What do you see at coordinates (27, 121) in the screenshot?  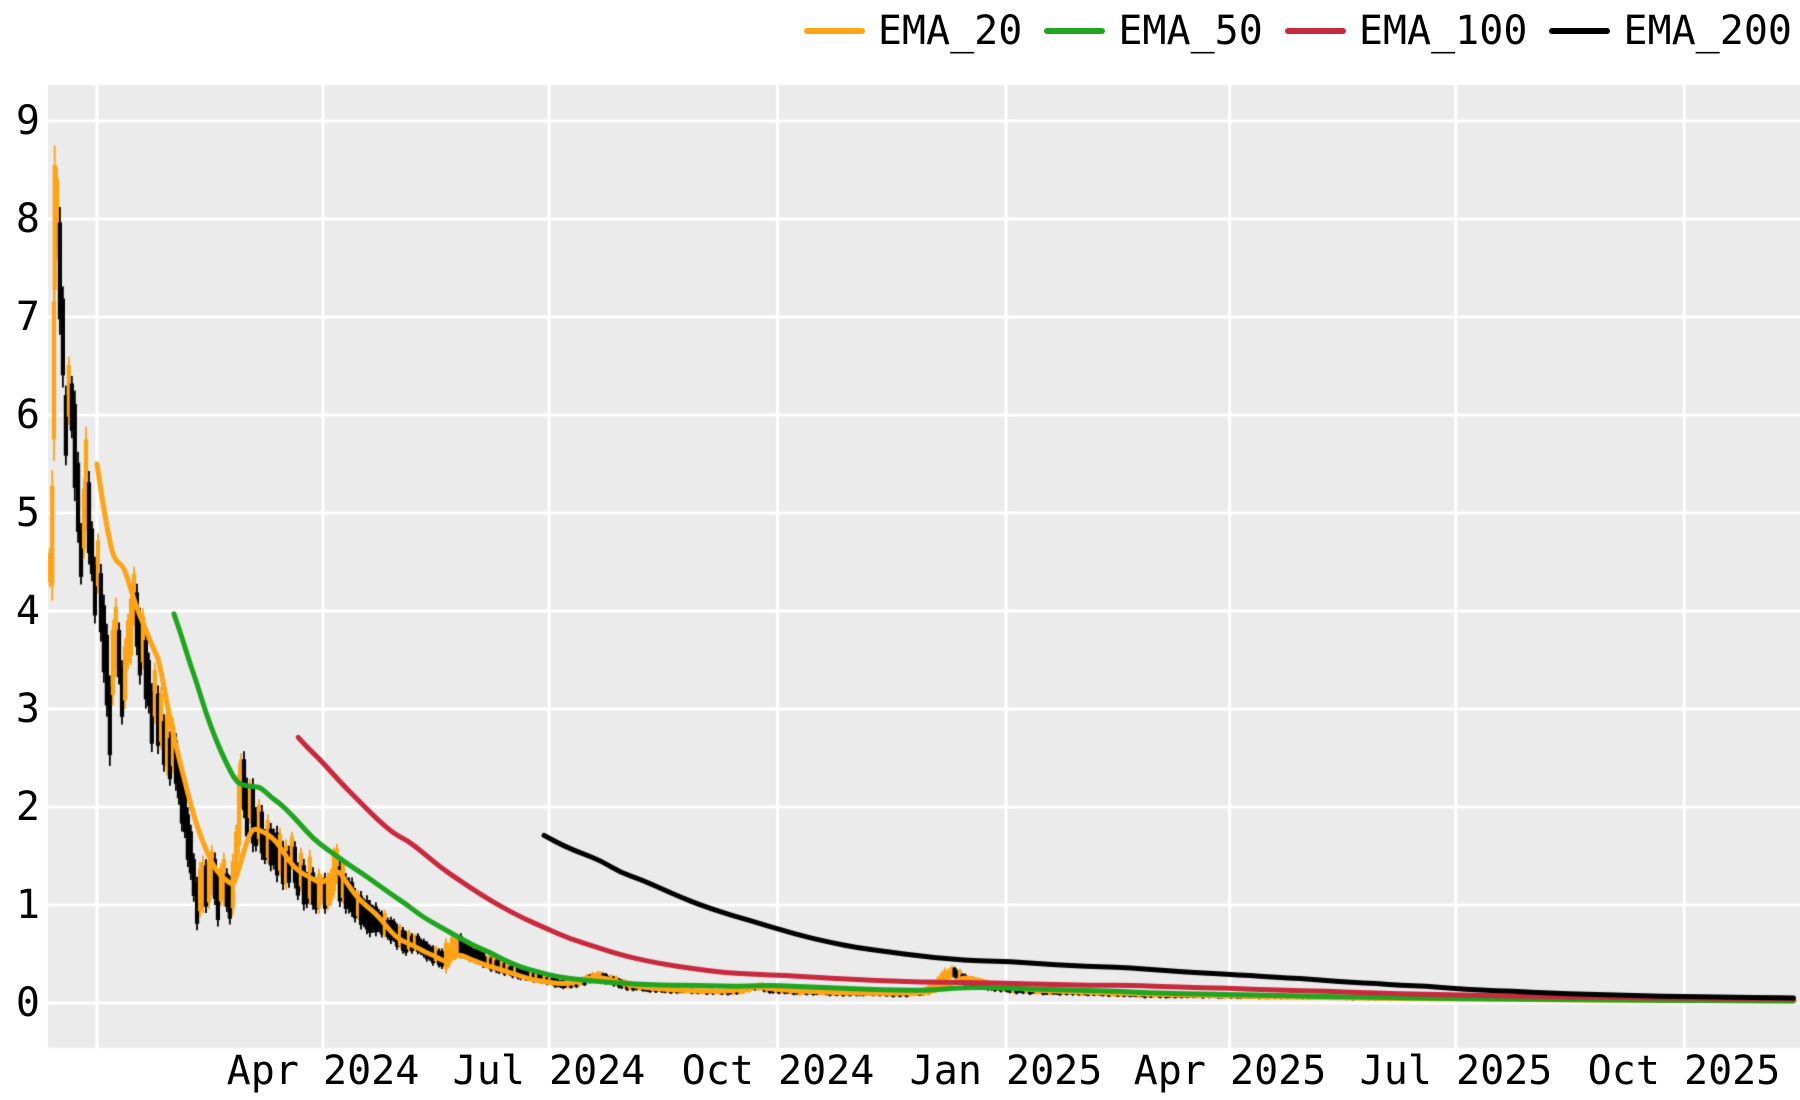 I see `y-tick-9: 9` at bounding box center [27, 121].